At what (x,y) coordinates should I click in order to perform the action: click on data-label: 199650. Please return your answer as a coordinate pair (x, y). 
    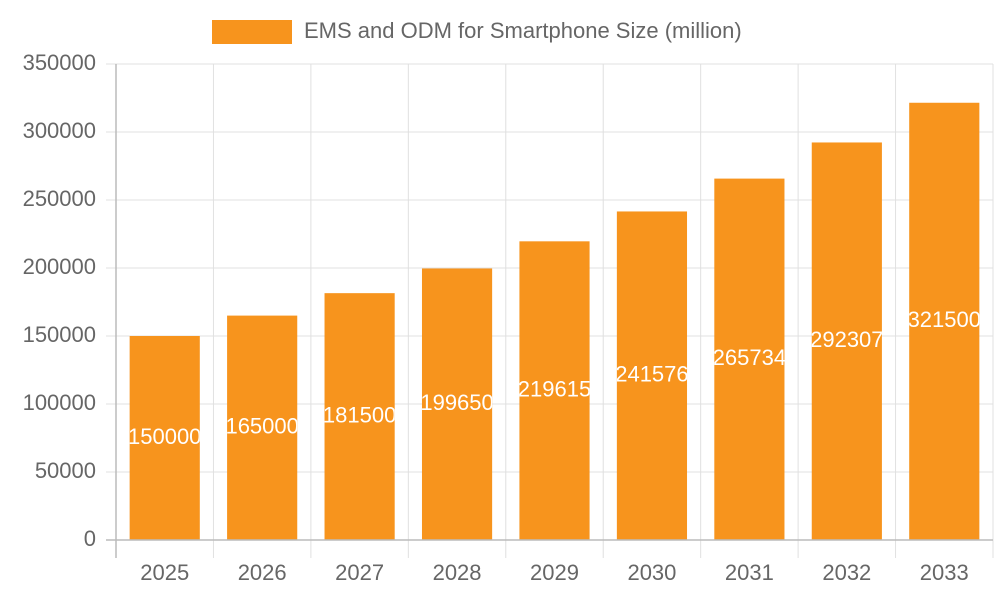
    Looking at the image, I should click on (456, 402).